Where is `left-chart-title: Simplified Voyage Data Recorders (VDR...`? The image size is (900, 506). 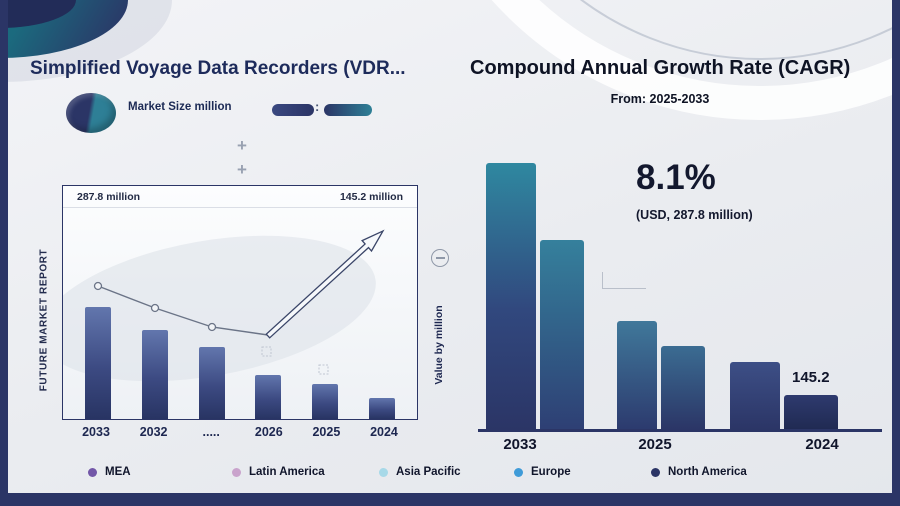 left-chart-title: Simplified Voyage Data Recorders (VDR... is located at coordinates (218, 68).